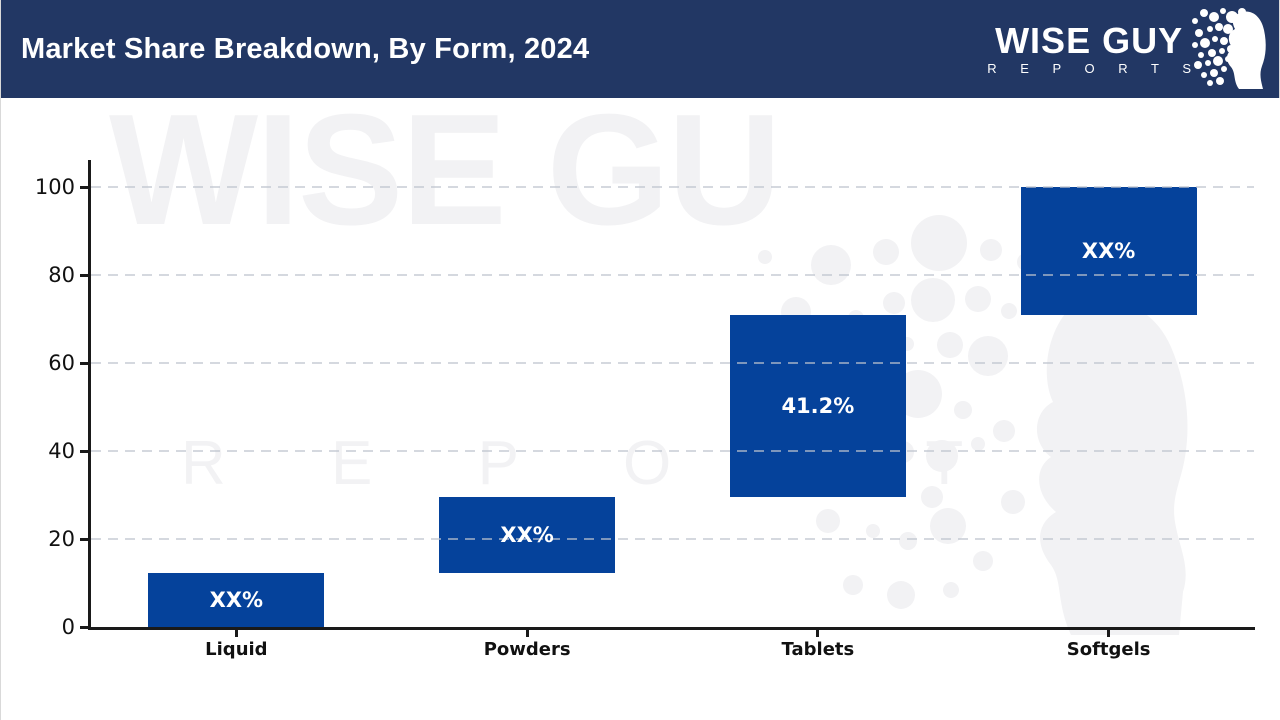  Describe the element at coordinates (61, 539) in the screenshot. I see `y-tick-label: 20` at that location.